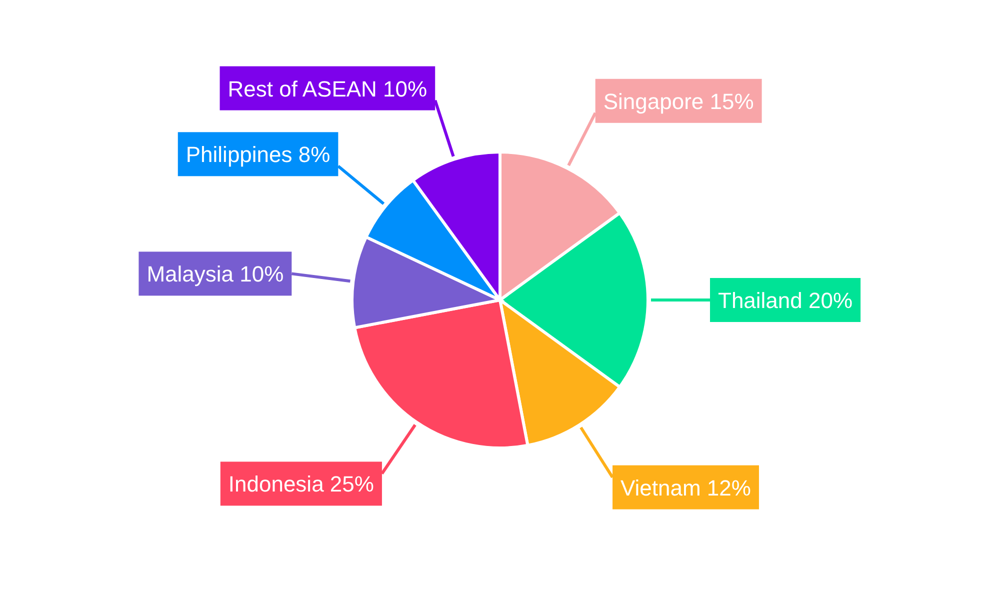 The height and width of the screenshot is (600, 1000). Describe the element at coordinates (301, 484) in the screenshot. I see `slice-label: Indonesia 25%` at that location.